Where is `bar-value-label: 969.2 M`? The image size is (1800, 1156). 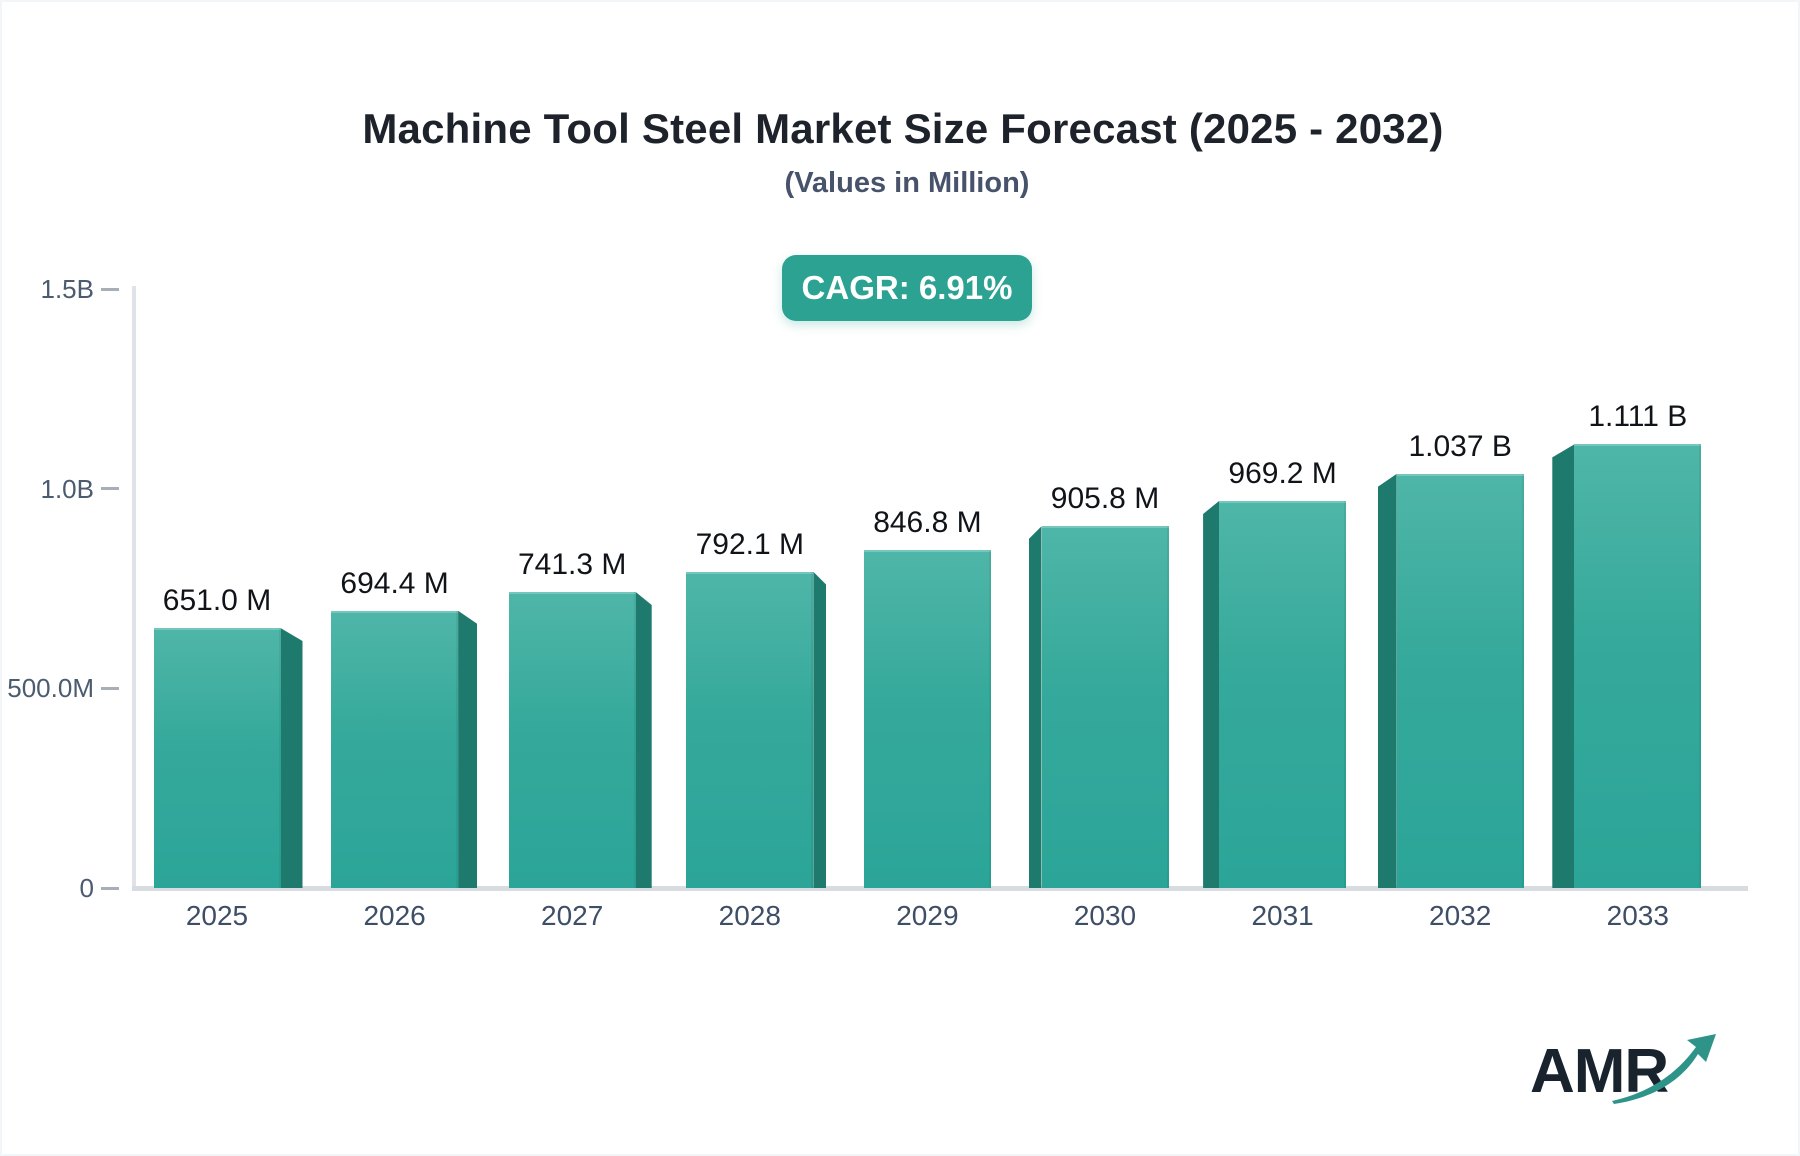
bar-value-label: 969.2 M is located at coordinates (1282, 473).